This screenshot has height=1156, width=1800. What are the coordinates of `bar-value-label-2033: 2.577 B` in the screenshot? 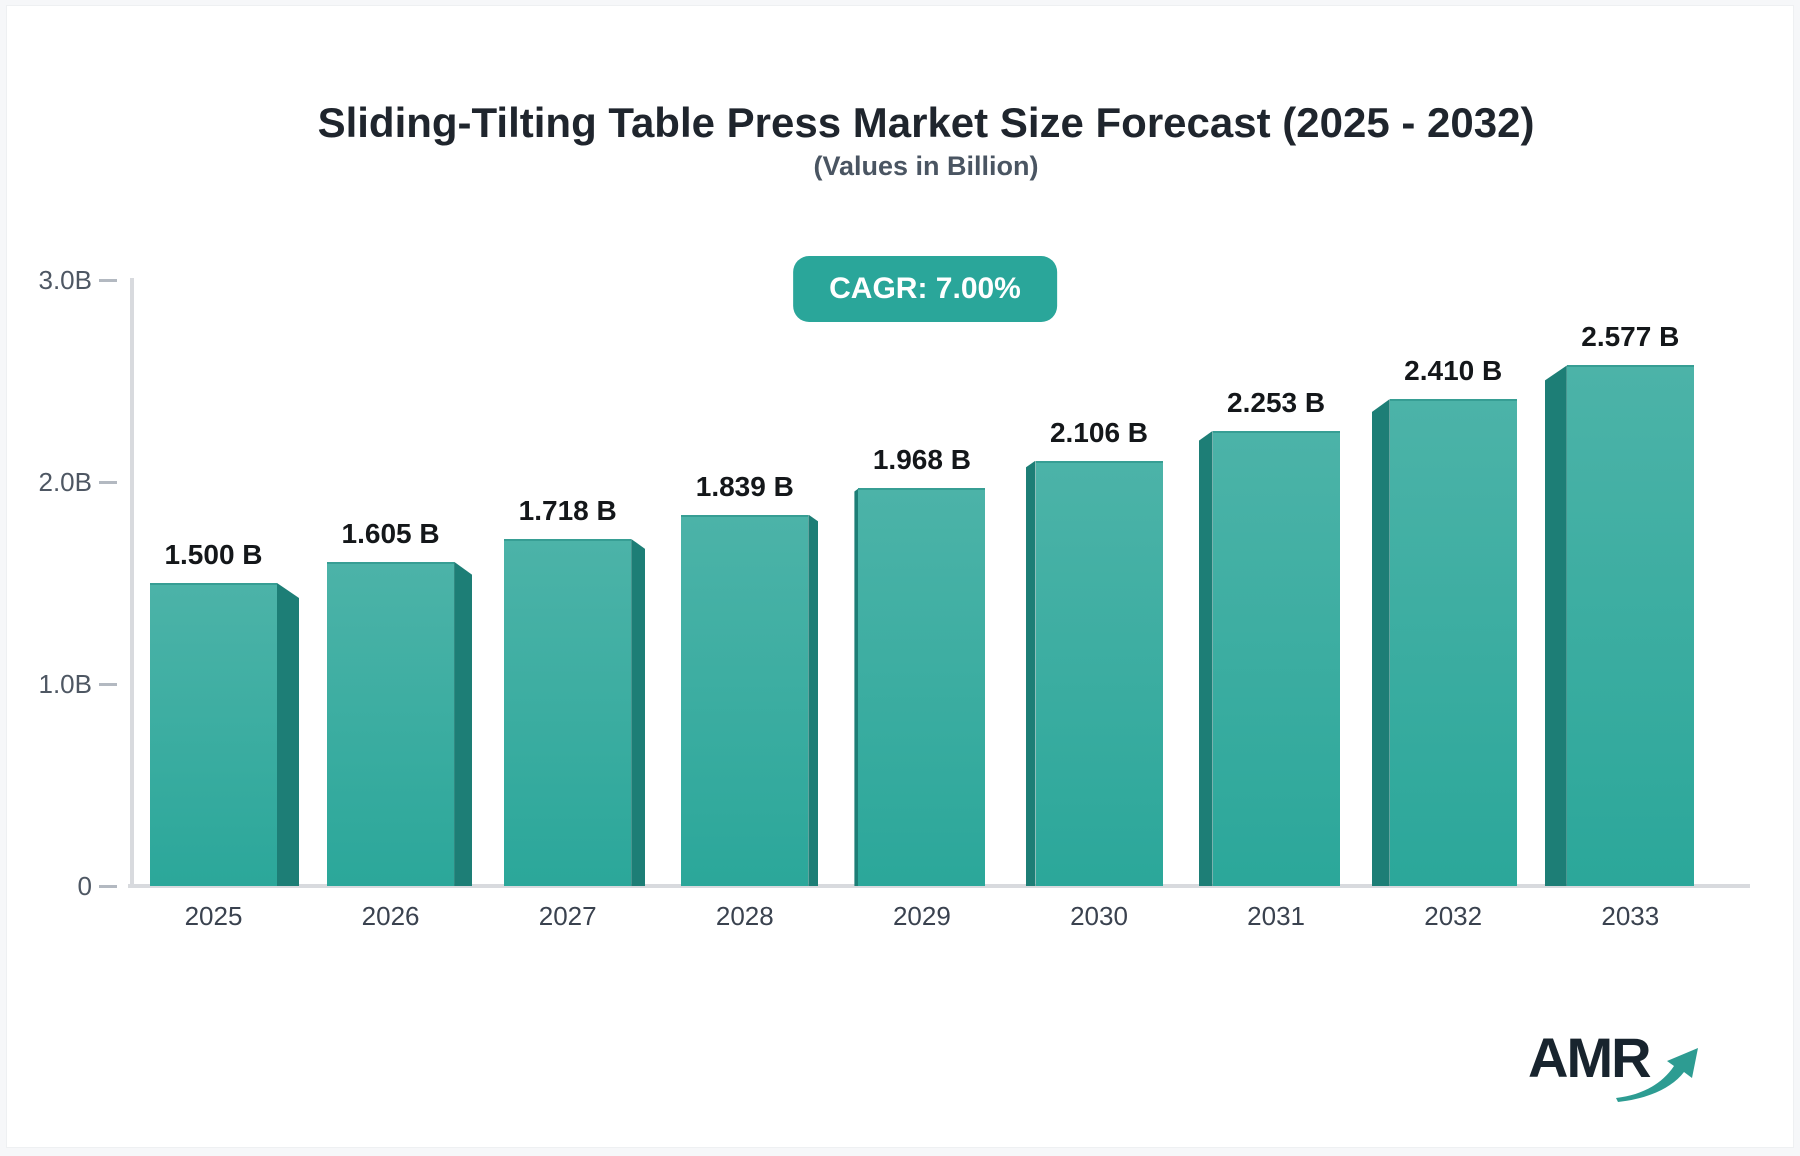 It's located at (1630, 337).